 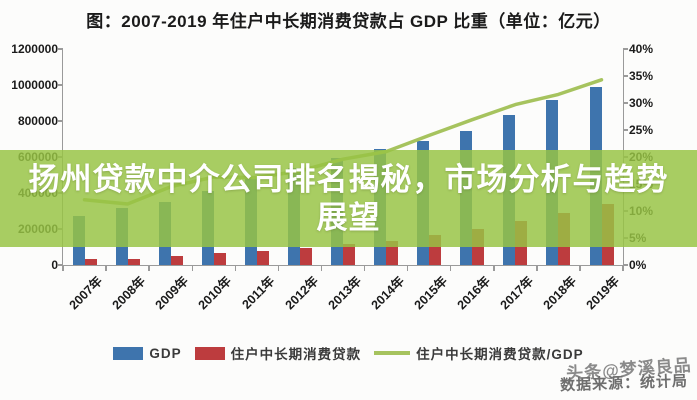 What do you see at coordinates (641, 76) in the screenshot?
I see `right-axis-tick-label: 35%` at bounding box center [641, 76].